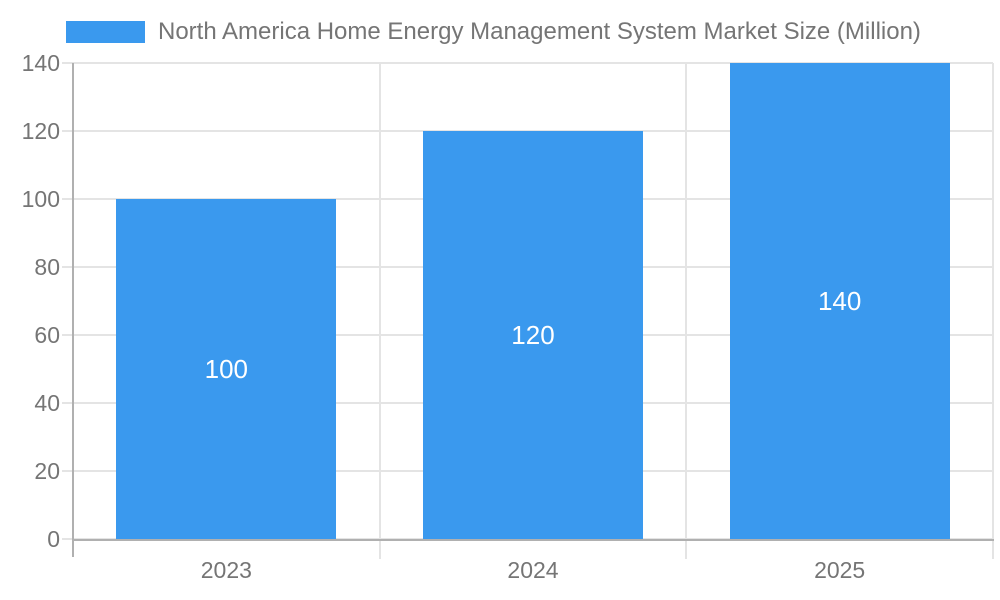 This screenshot has height=600, width=1000. Describe the element at coordinates (840, 570) in the screenshot. I see `x-tick-label: 2025` at that location.